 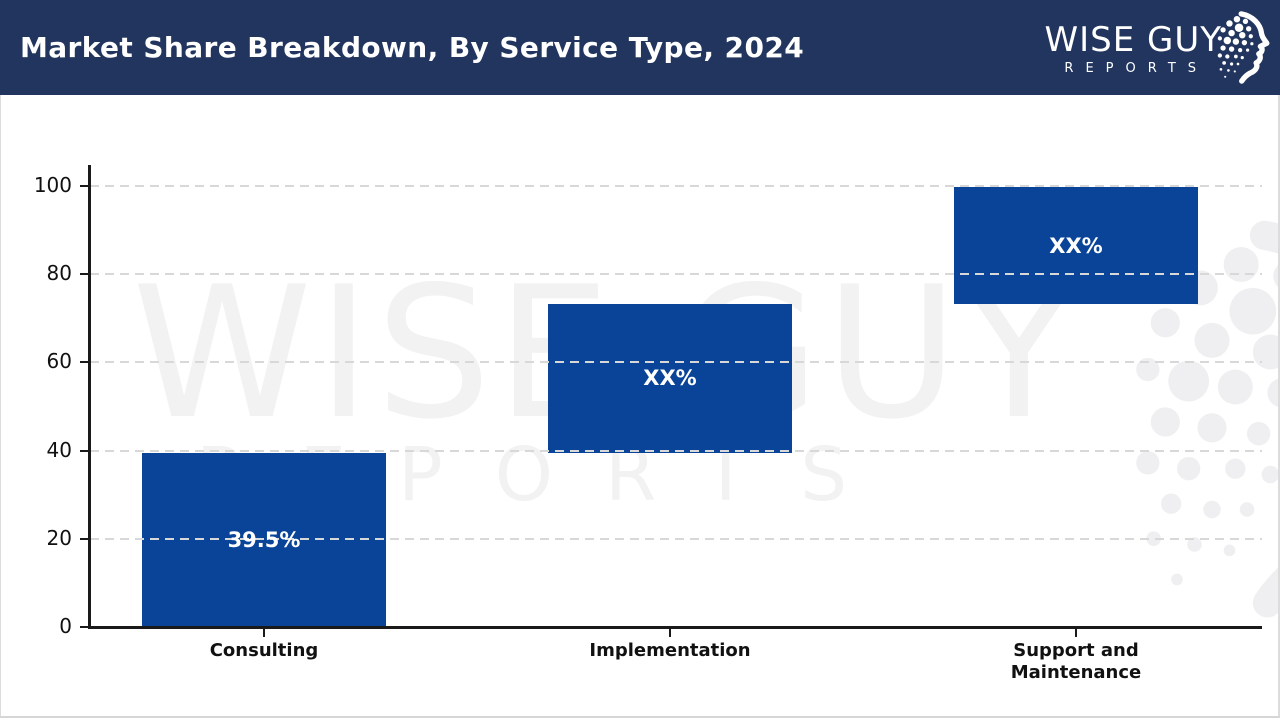 I want to click on y-tick-label: 40, so click(x=59, y=449).